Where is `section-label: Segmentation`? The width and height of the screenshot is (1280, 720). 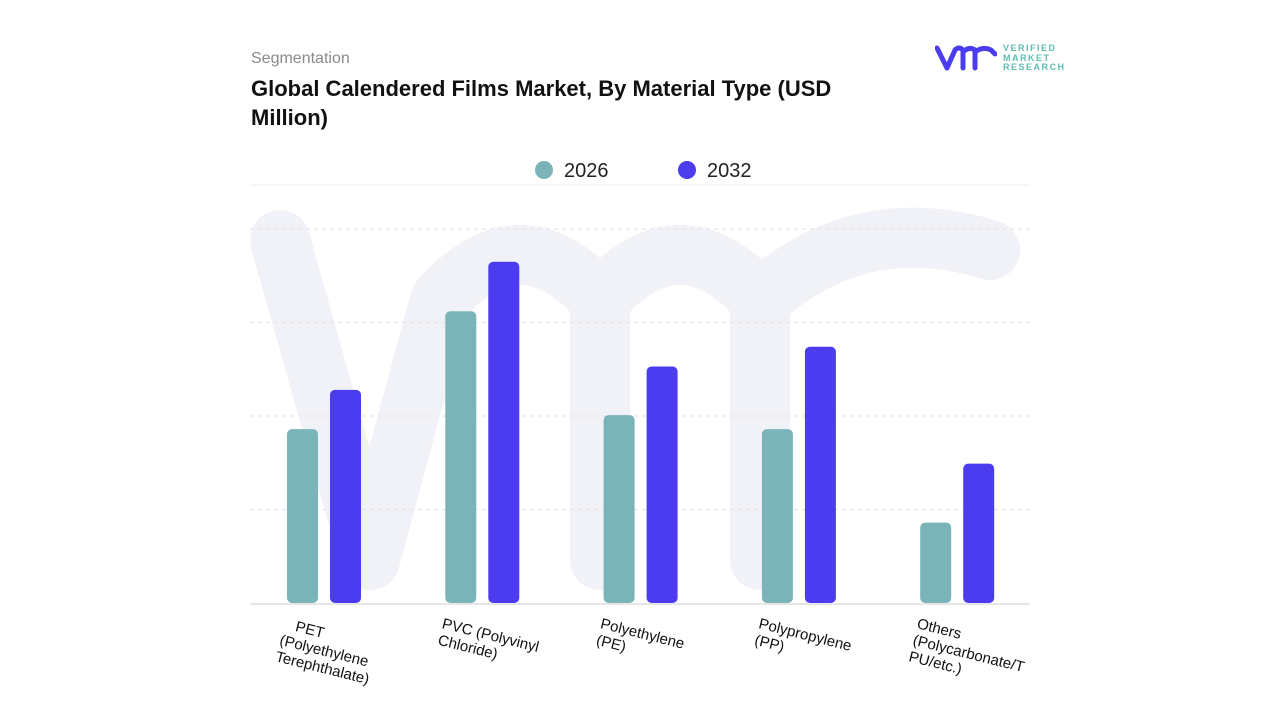
section-label: Segmentation is located at coordinates (300, 58).